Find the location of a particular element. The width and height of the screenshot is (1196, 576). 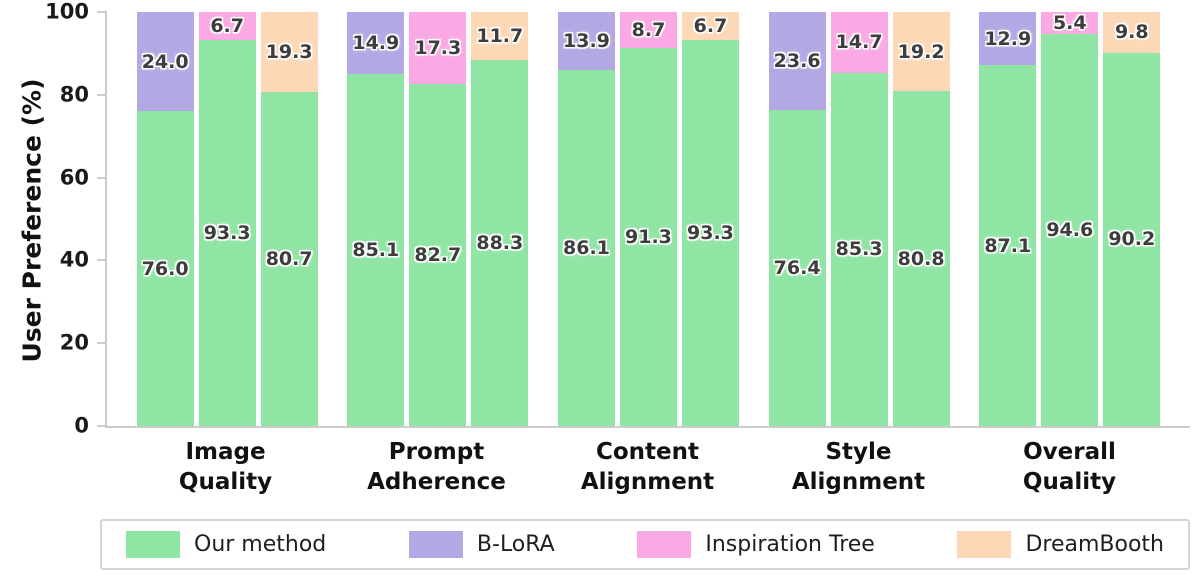

y-tick-label: 80 is located at coordinates (74, 94).